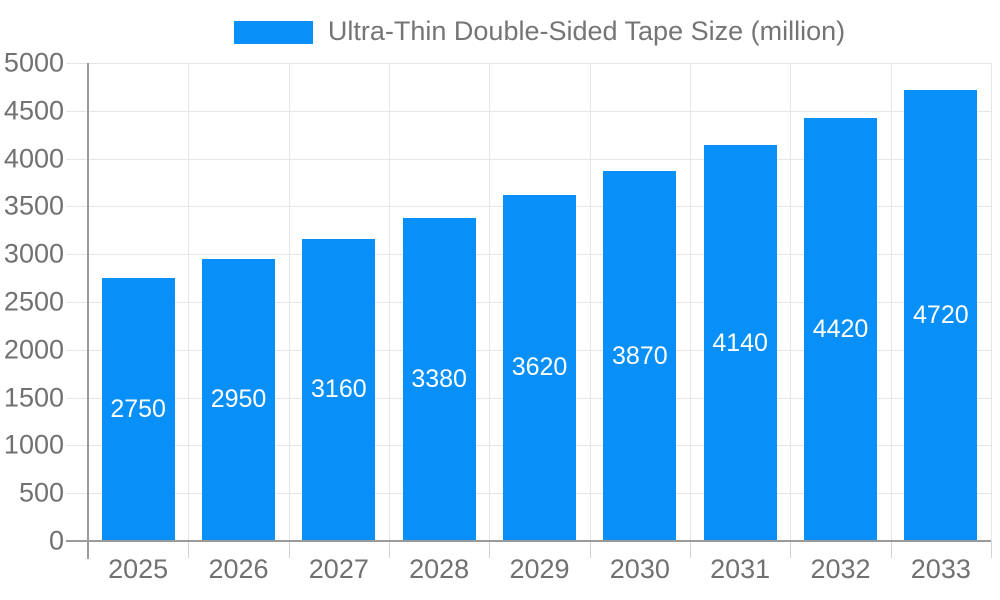 The height and width of the screenshot is (600, 1000). I want to click on bar-2033: 4720, so click(941, 315).